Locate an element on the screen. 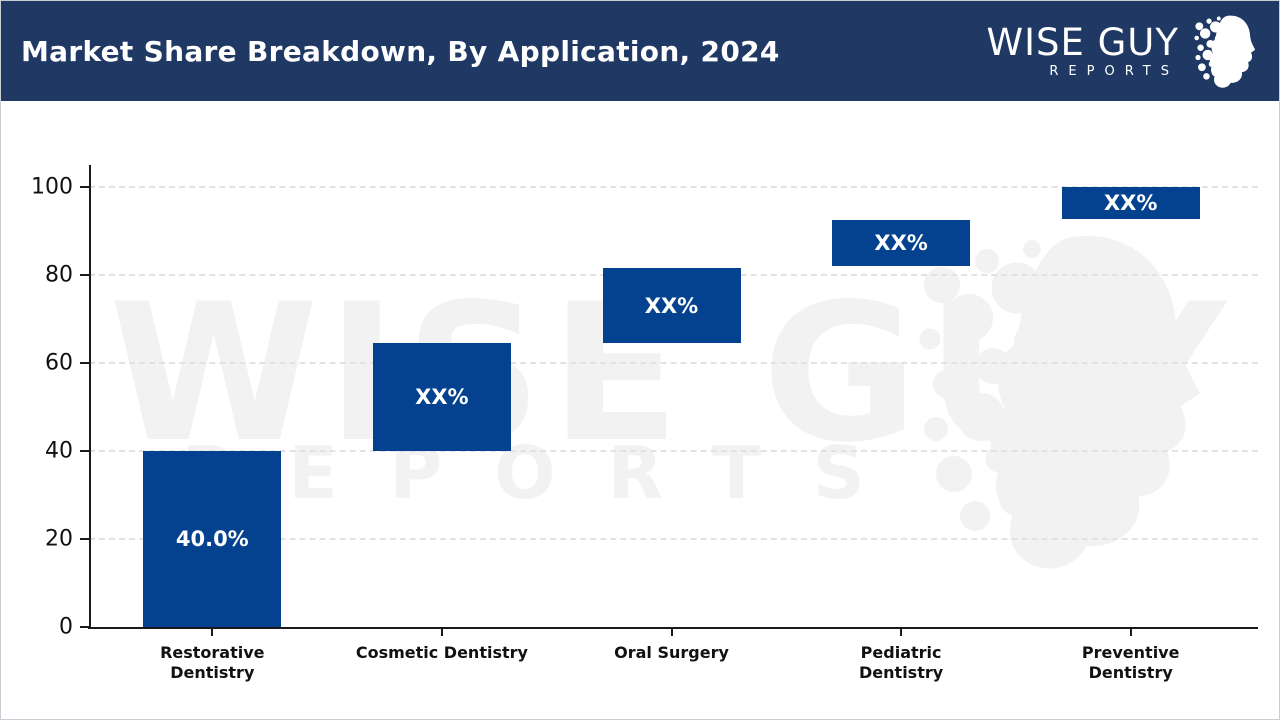 Image resolution: width=1280 pixels, height=720 pixels. bar-value-label-cosmetic-dentistry: XX% is located at coordinates (442, 397).